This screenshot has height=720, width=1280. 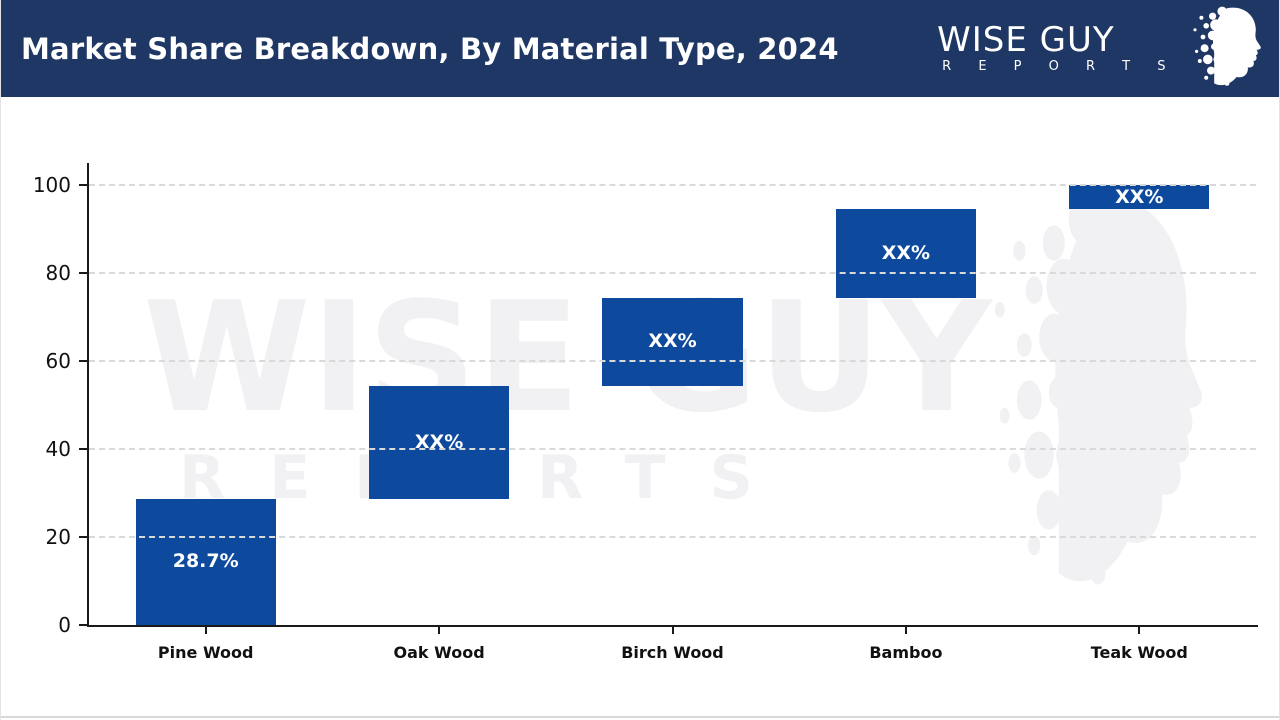 I want to click on bar-pine-wood: 28.7%, so click(x=205, y=561).